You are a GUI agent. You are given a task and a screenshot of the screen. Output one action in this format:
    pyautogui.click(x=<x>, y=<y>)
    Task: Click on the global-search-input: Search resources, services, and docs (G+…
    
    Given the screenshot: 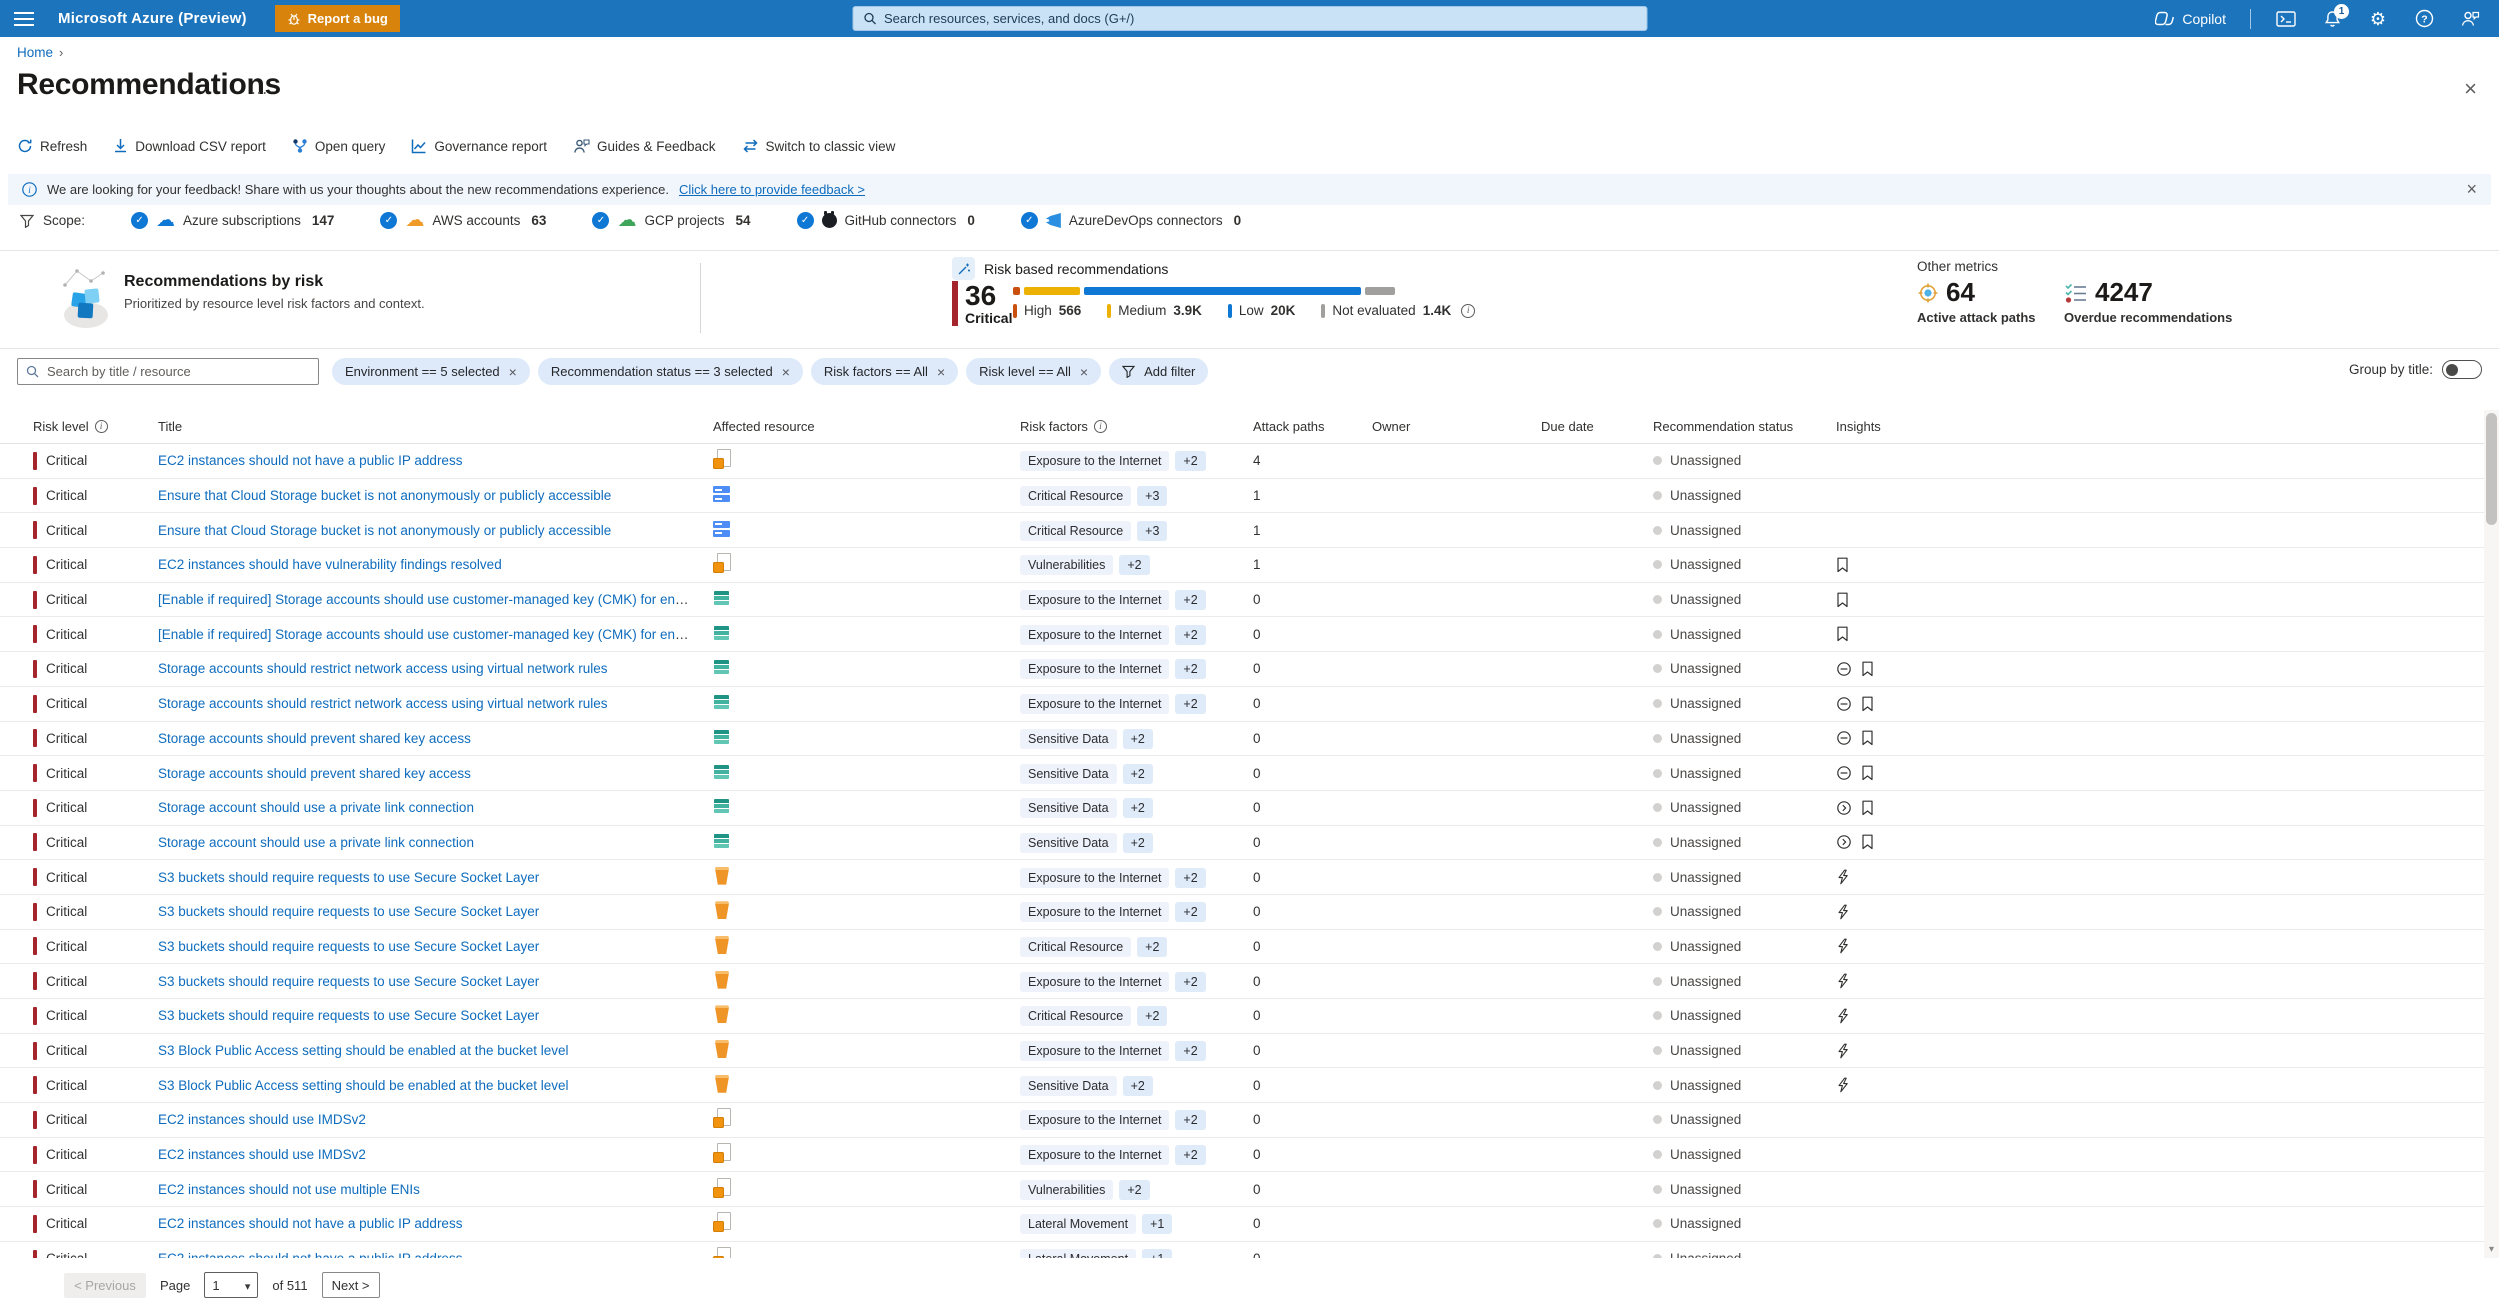 What is the action you would take?
    pyautogui.click(x=1249, y=18)
    